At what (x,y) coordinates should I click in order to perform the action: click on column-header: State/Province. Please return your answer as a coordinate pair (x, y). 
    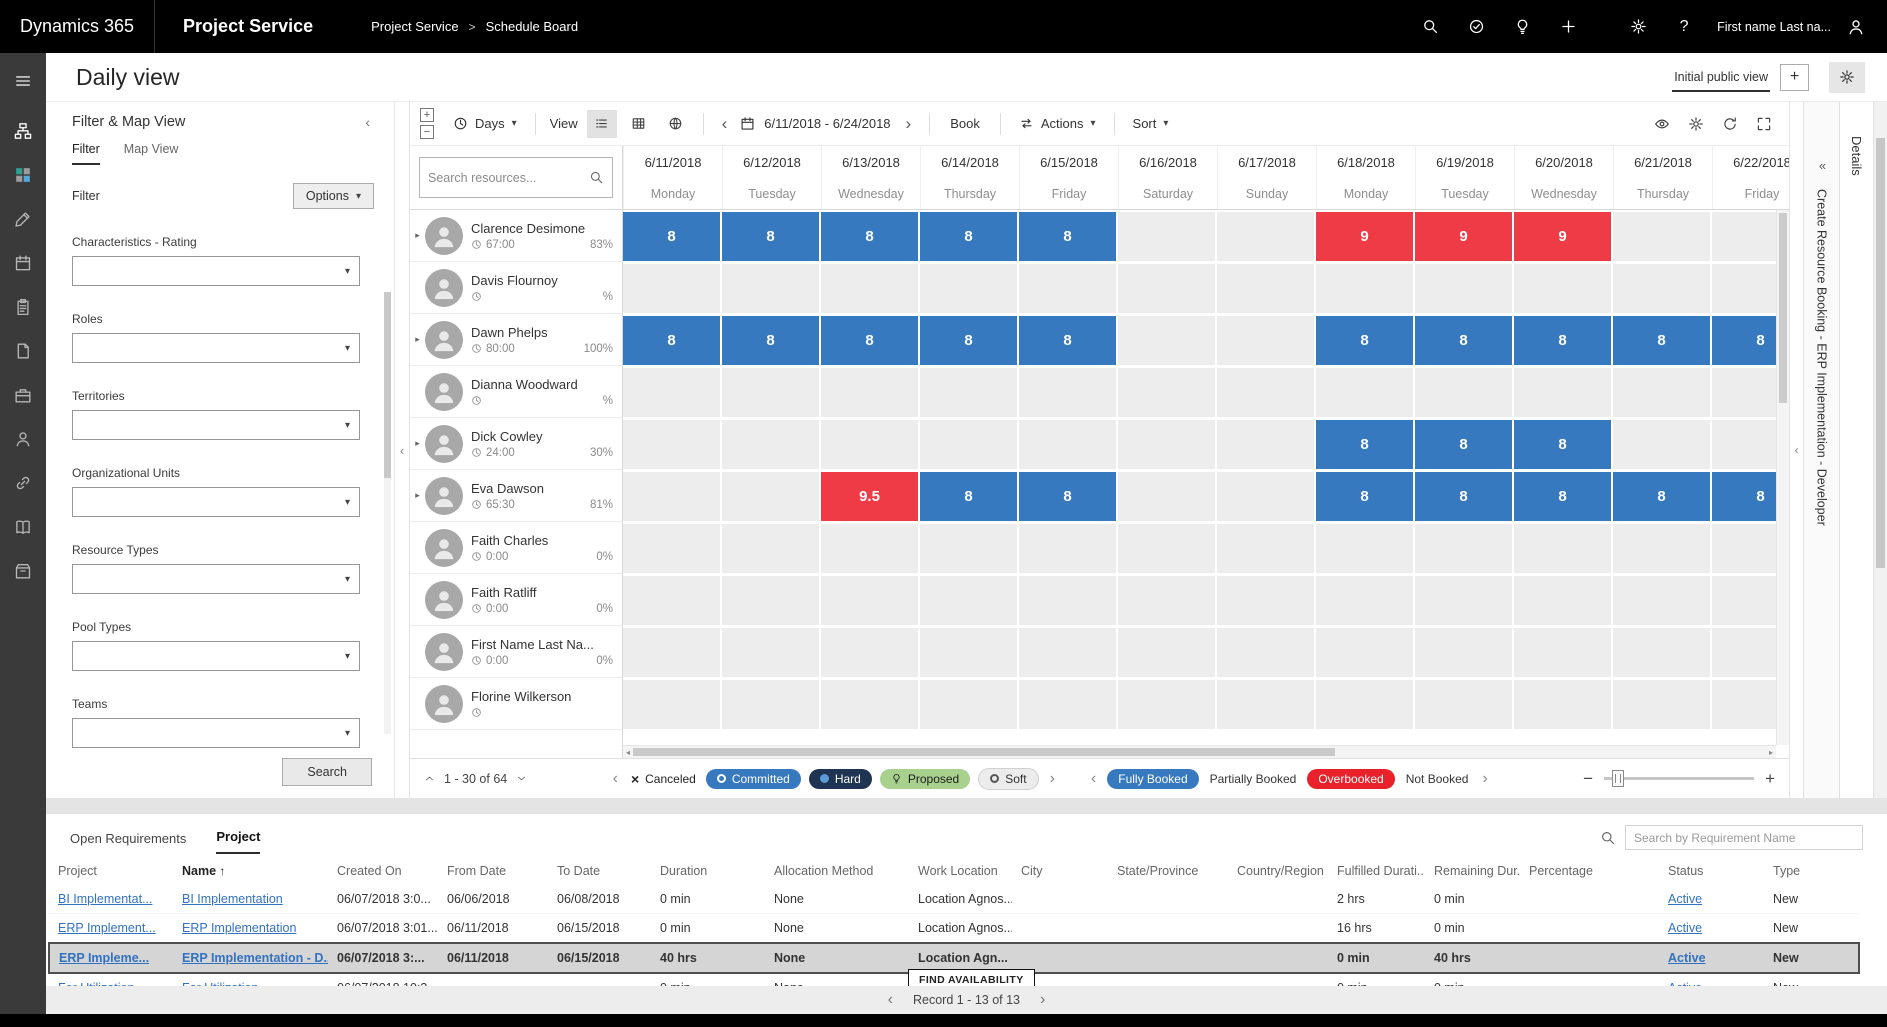
    Looking at the image, I should click on (1158, 871).